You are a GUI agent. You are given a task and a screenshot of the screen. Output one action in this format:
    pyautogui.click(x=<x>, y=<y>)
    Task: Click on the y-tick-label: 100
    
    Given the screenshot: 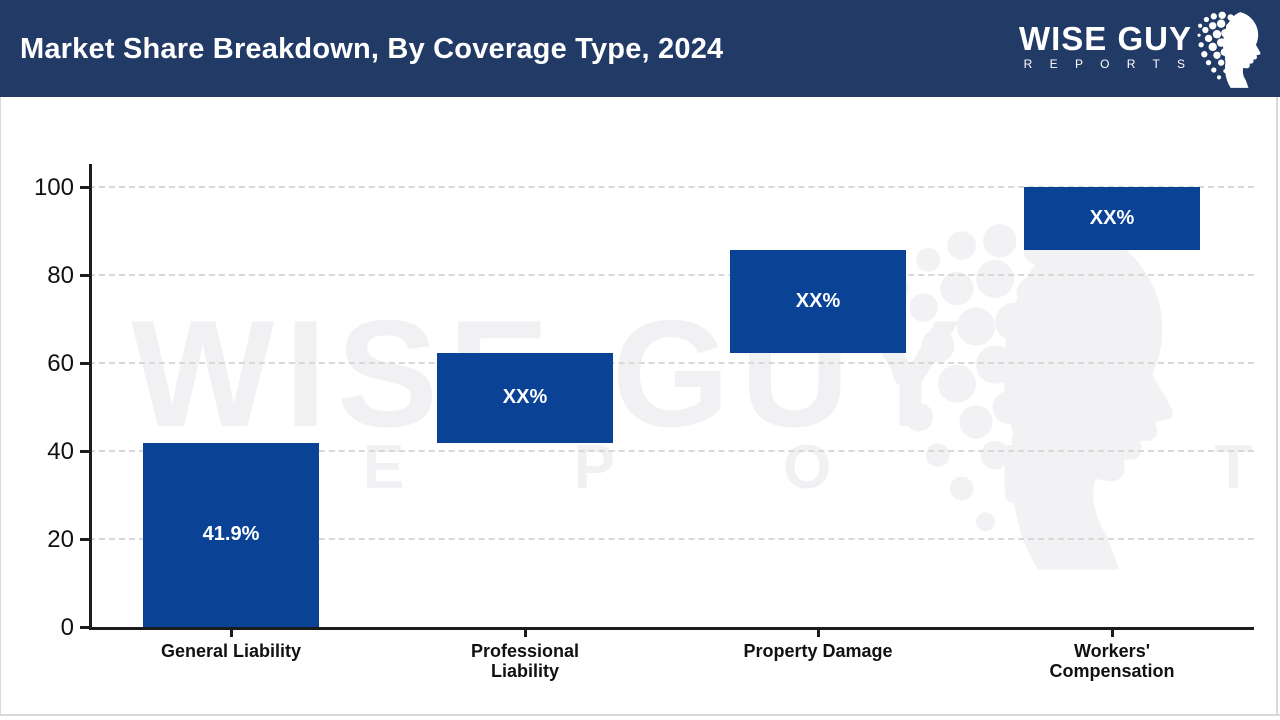 What is the action you would take?
    pyautogui.click(x=53, y=187)
    